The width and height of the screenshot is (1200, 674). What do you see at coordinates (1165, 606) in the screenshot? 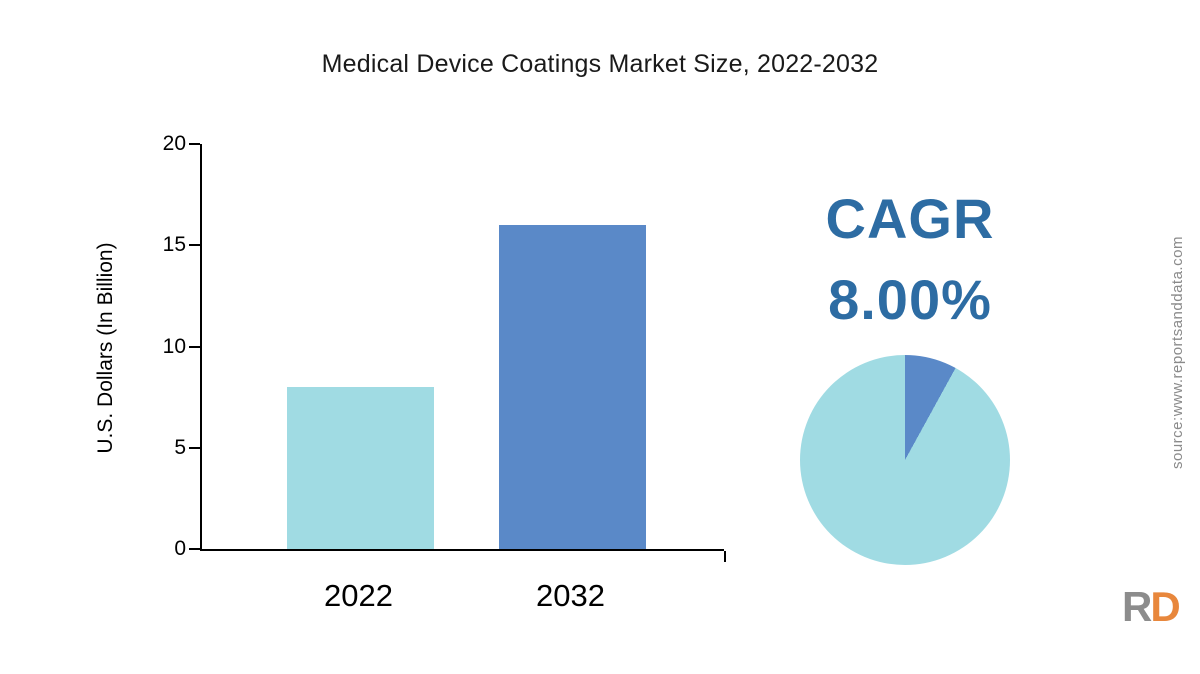
I see `logo-letter-d: D` at bounding box center [1165, 606].